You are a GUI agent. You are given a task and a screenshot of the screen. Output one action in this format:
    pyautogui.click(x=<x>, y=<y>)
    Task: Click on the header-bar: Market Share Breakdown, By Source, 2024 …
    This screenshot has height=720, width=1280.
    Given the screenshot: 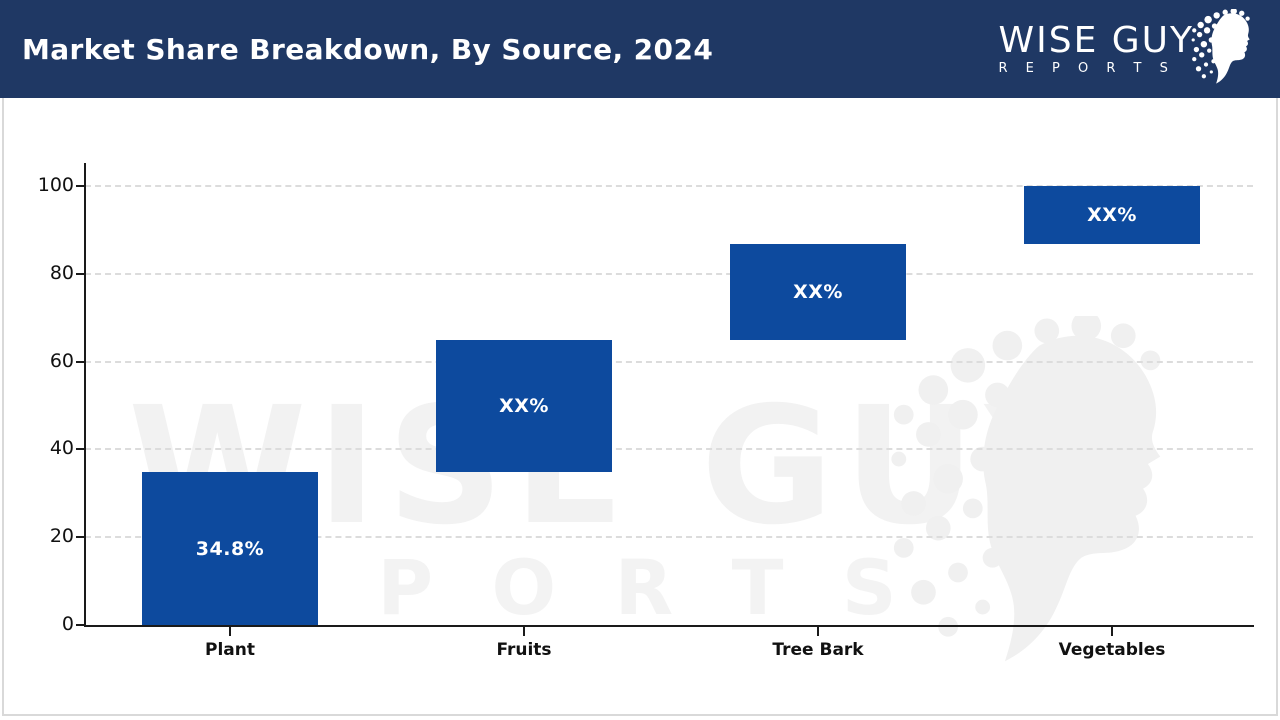 What is the action you would take?
    pyautogui.click(x=640, y=49)
    